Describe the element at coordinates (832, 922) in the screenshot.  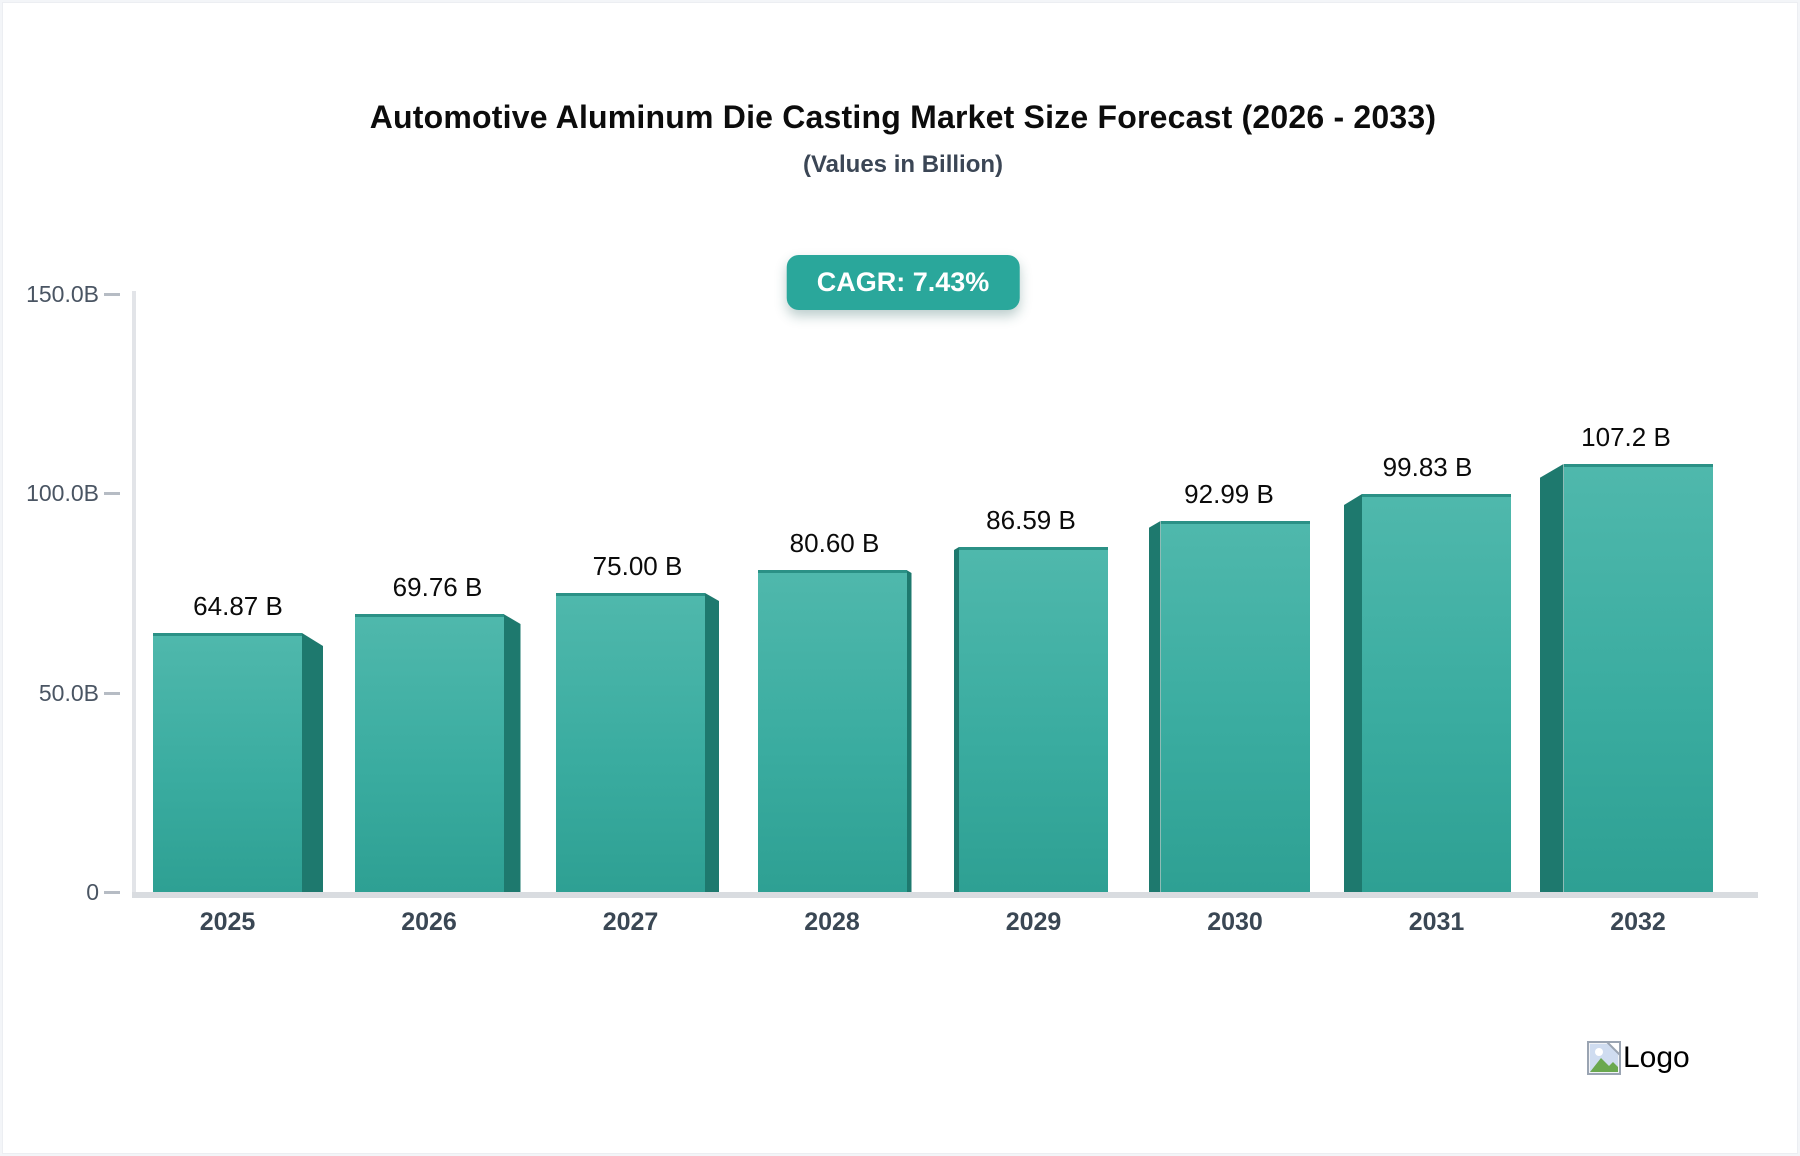
I see `x-axis-label-2028: 2028` at that location.